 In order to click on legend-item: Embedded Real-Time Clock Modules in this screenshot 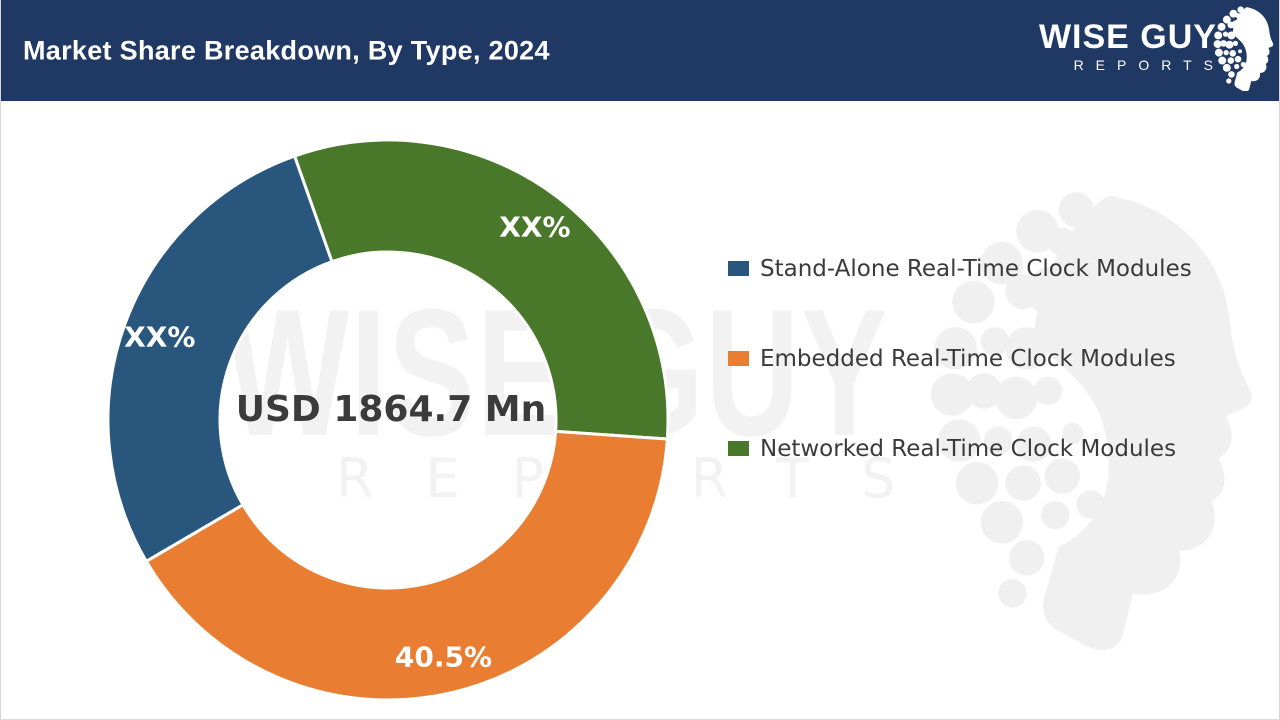, I will do `click(960, 359)`.